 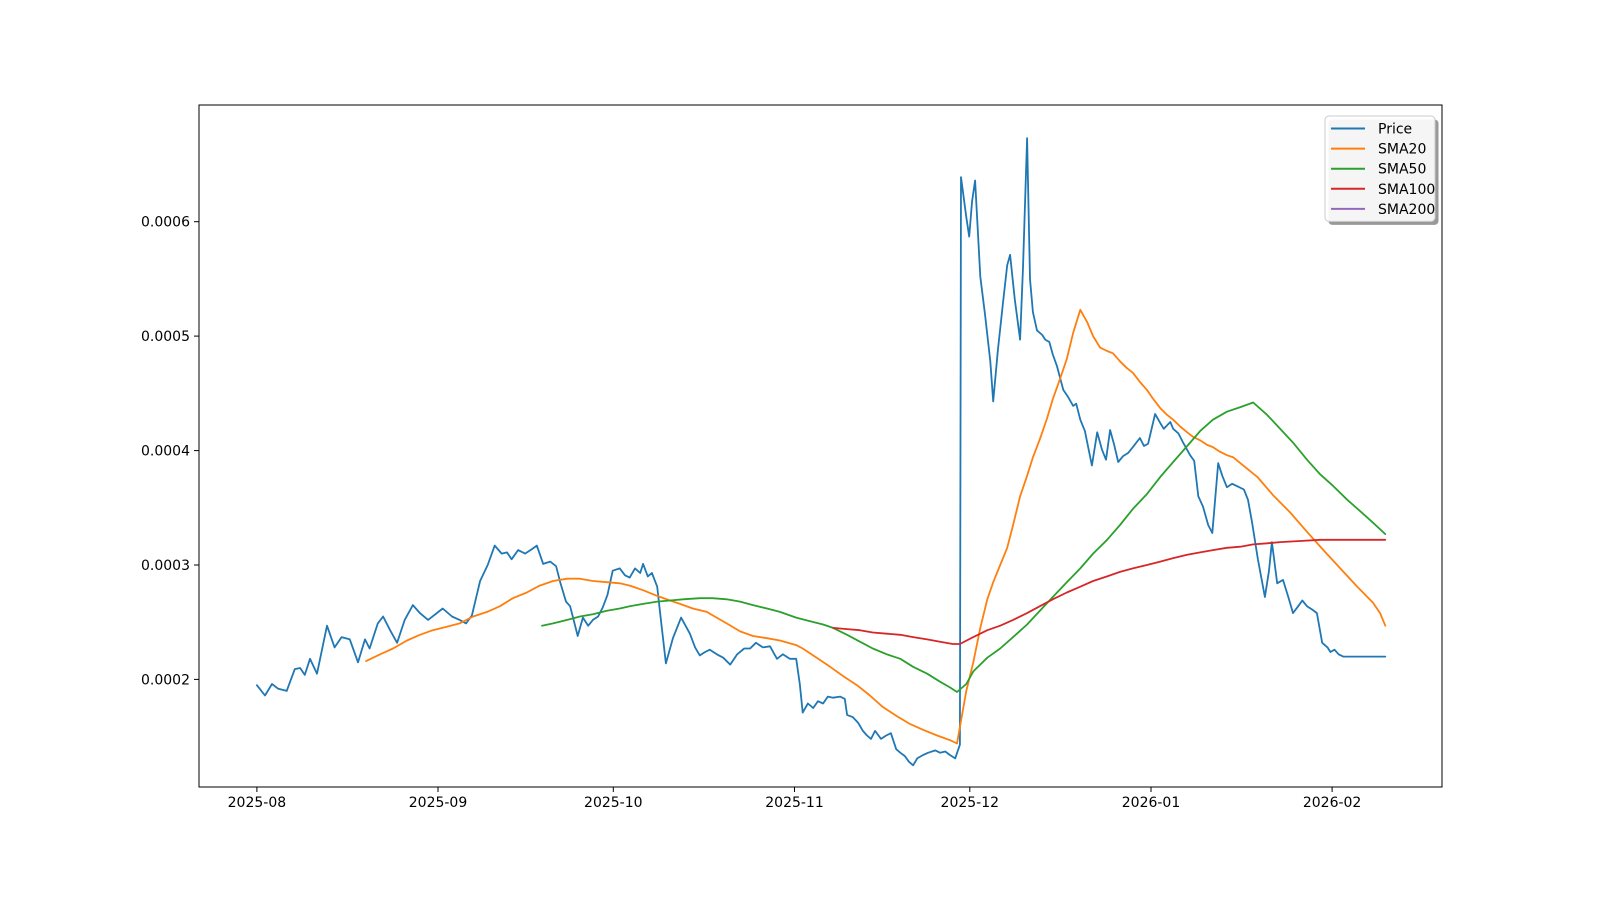 I want to click on y-tick-label: 0.0005, so click(x=165, y=337).